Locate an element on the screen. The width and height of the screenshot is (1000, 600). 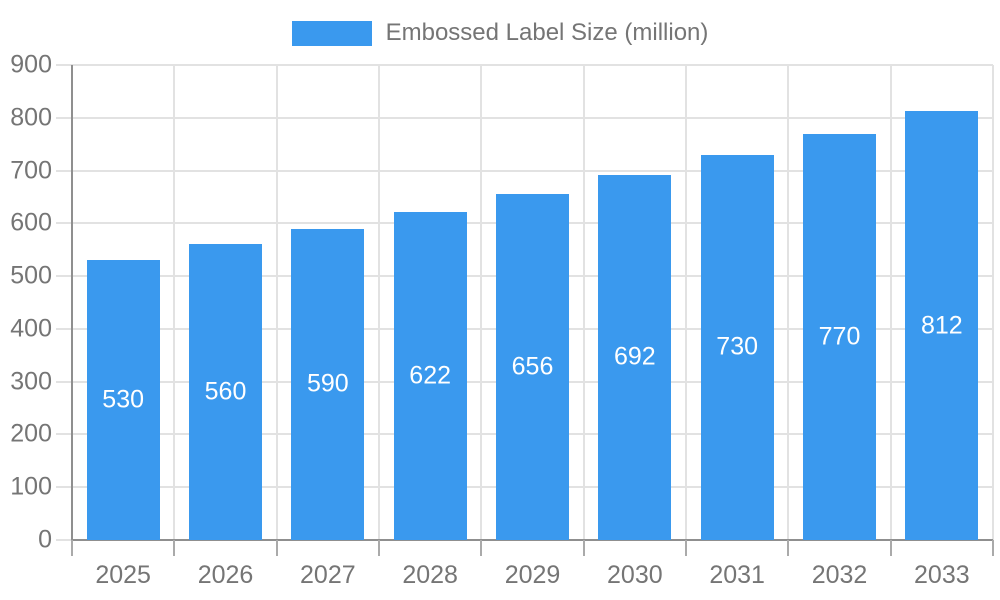
bar-value-label: 770 is located at coordinates (839, 336).